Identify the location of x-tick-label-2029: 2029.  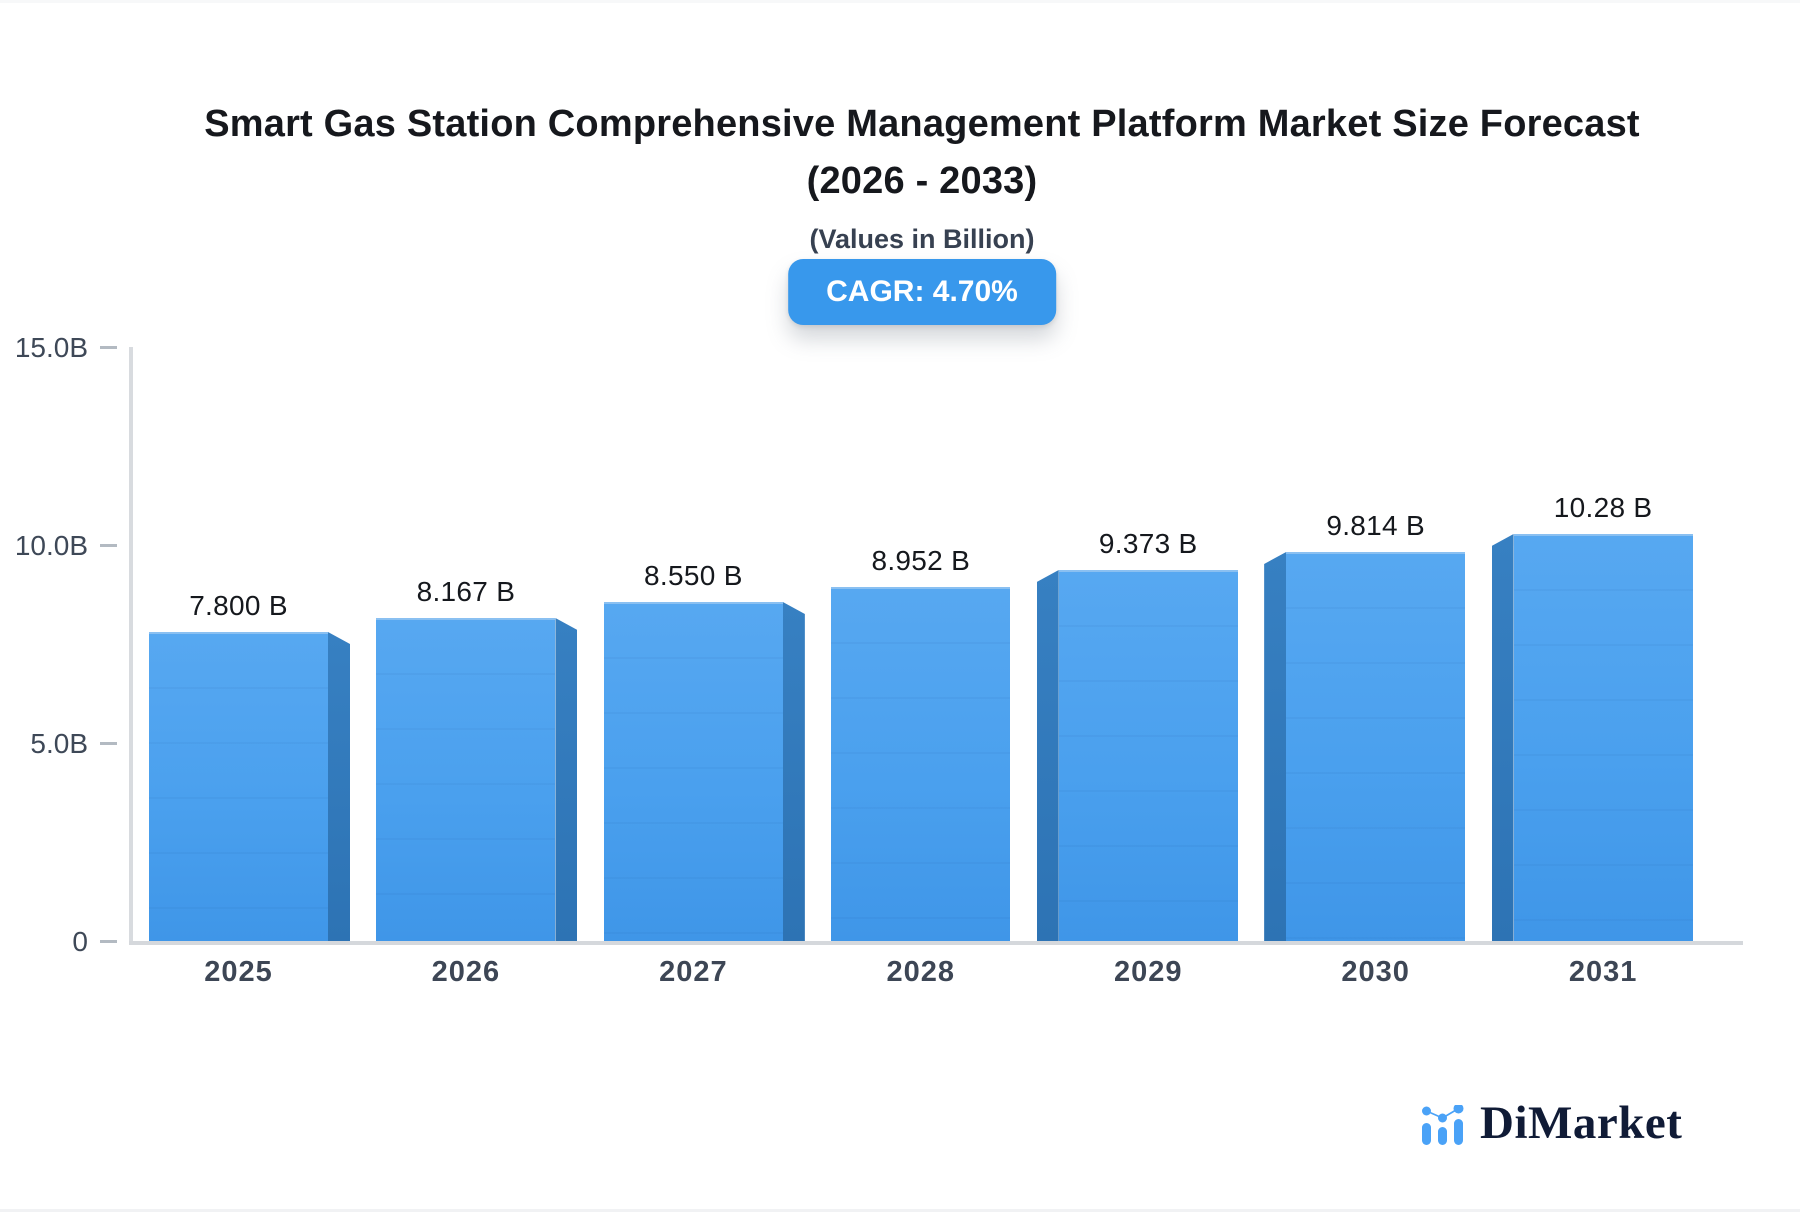
(1148, 972).